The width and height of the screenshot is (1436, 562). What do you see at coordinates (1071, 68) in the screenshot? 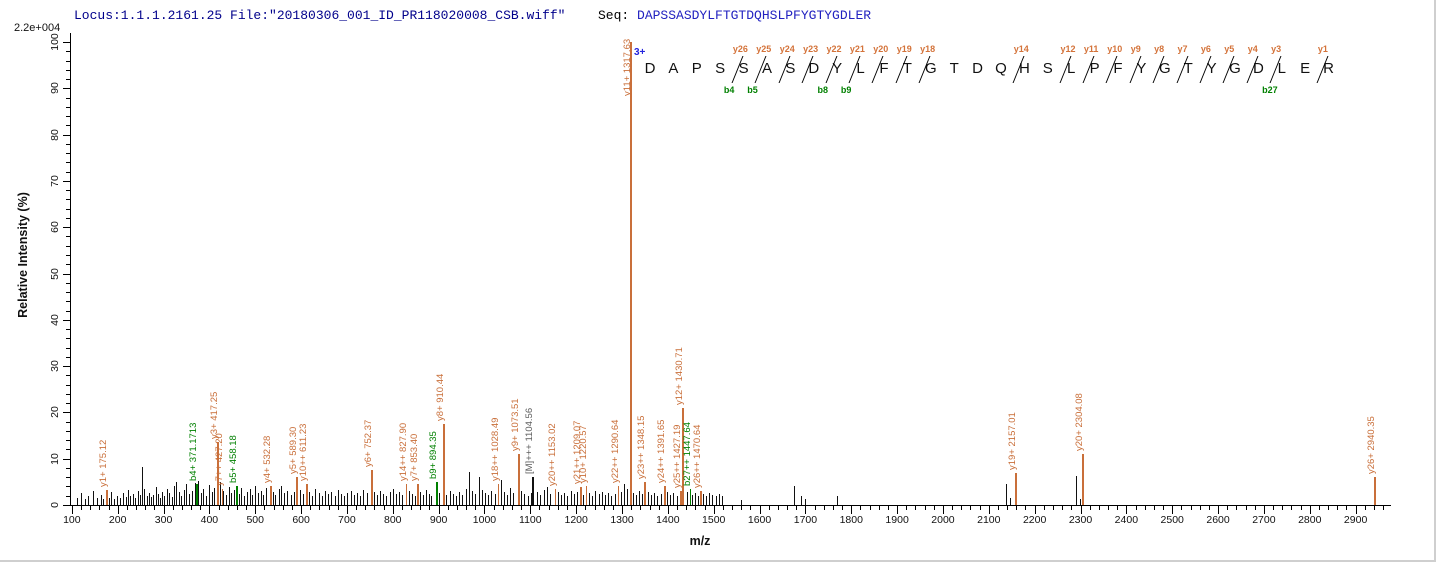
I see `sequence-residue: L` at bounding box center [1071, 68].